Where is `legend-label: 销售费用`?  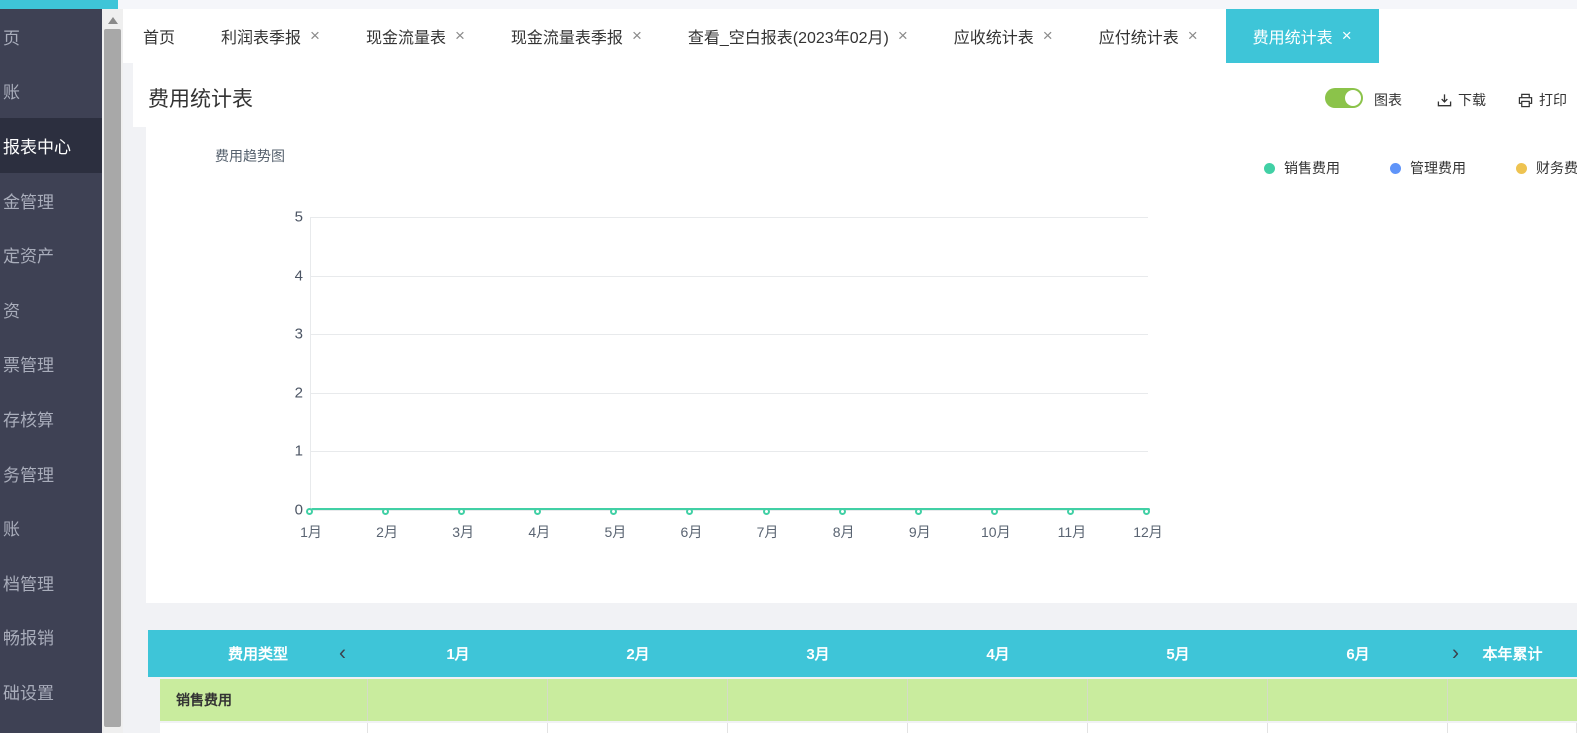
legend-label: 销售费用 is located at coordinates (1312, 168).